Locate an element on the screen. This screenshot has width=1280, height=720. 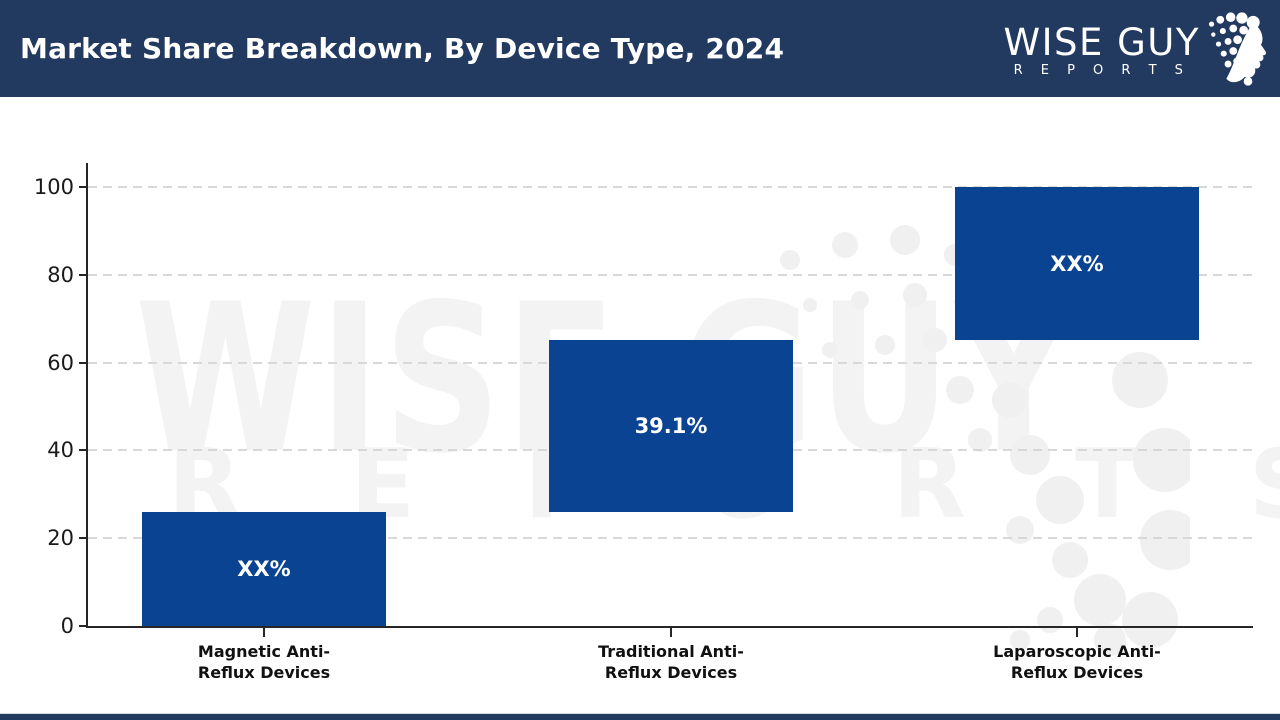
wise-guy-logo: WISE GUY R E P O R T S is located at coordinates (1135, 51).